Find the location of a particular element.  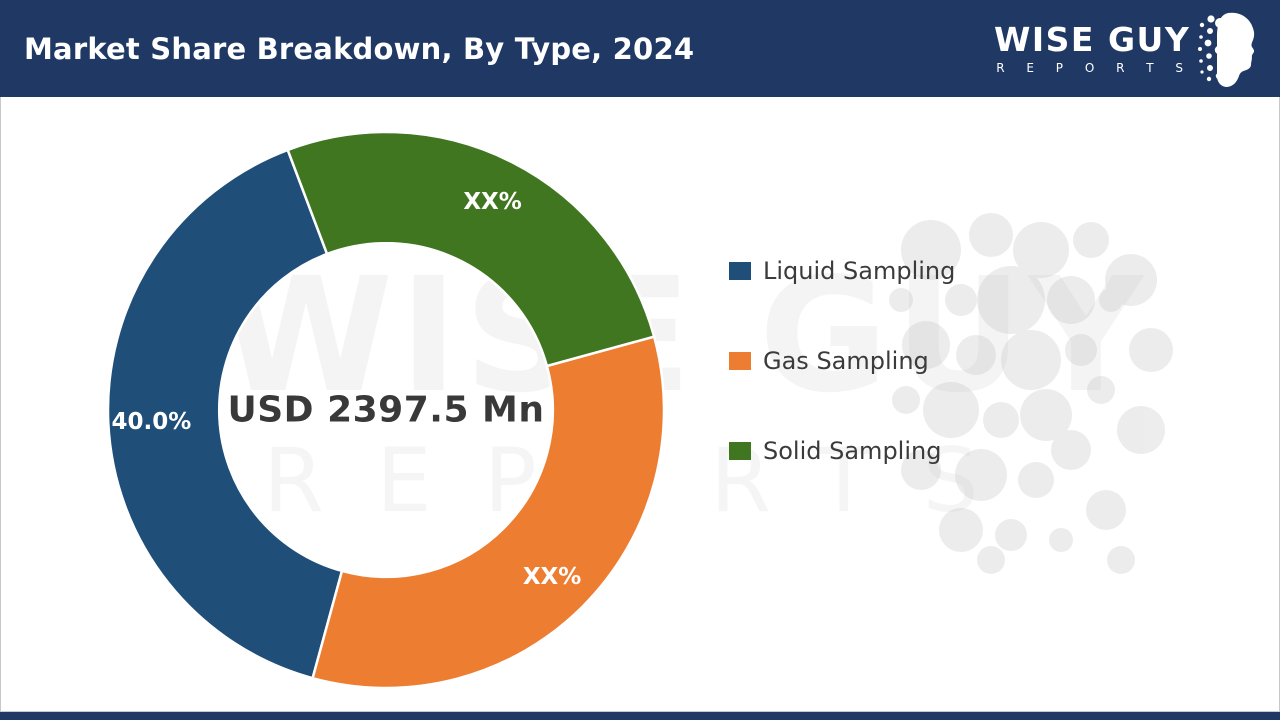

legend-label-solid-sampling: Solid Sampling is located at coordinates (852, 451).